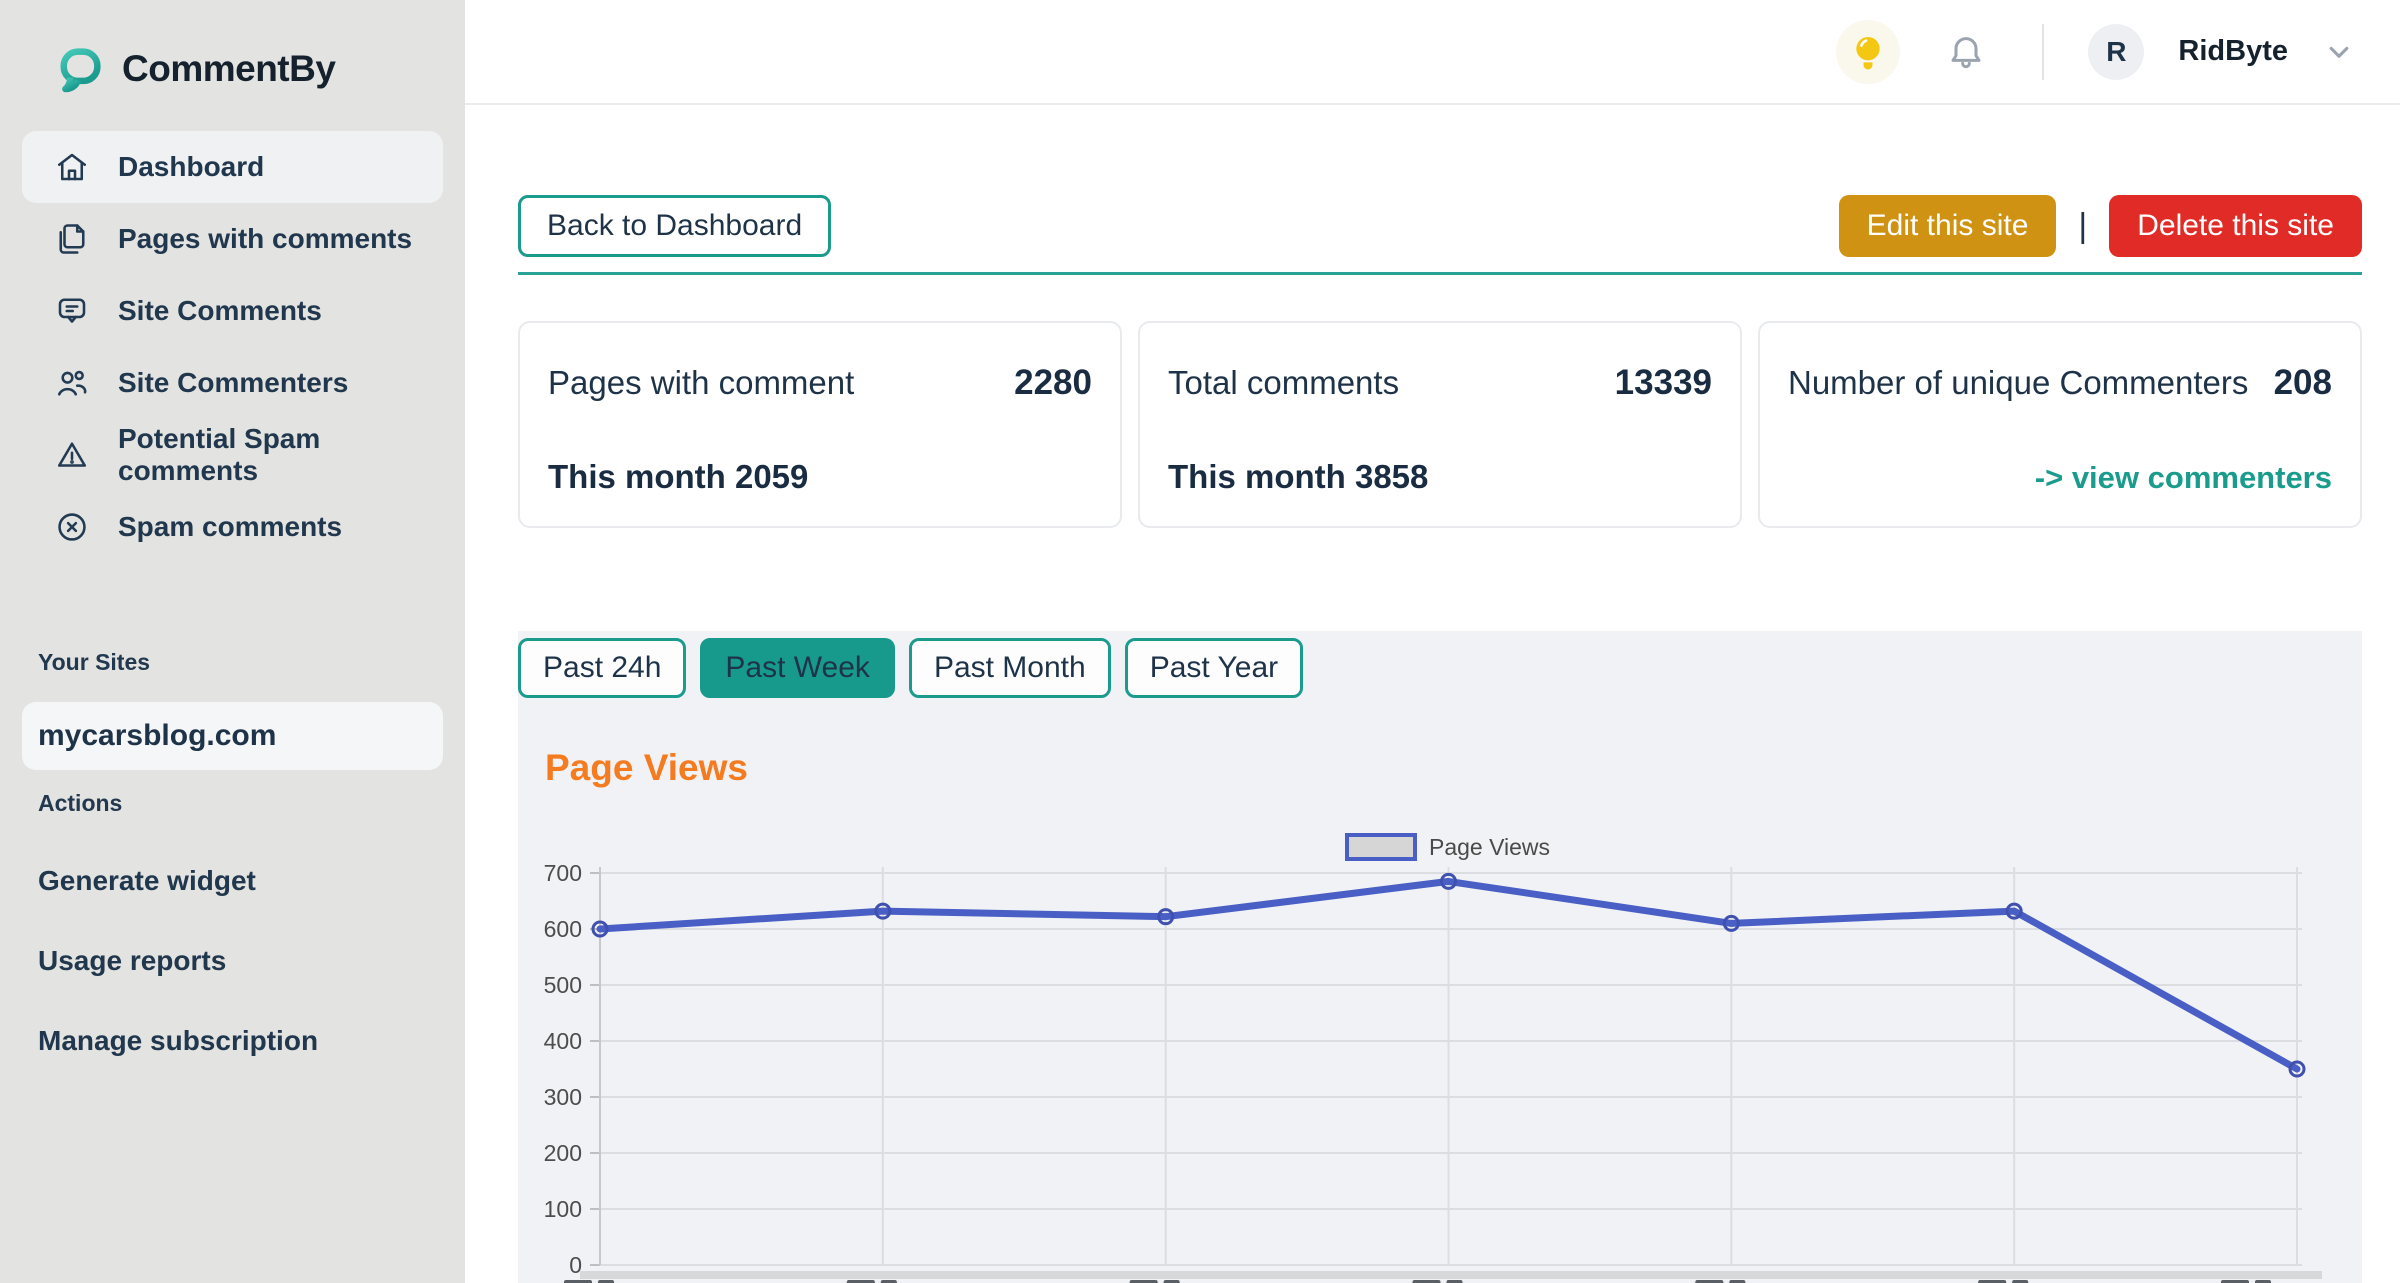 The image size is (2400, 1283). Describe the element at coordinates (229, 68) in the screenshot. I see `brand-name: CommentBy` at that location.